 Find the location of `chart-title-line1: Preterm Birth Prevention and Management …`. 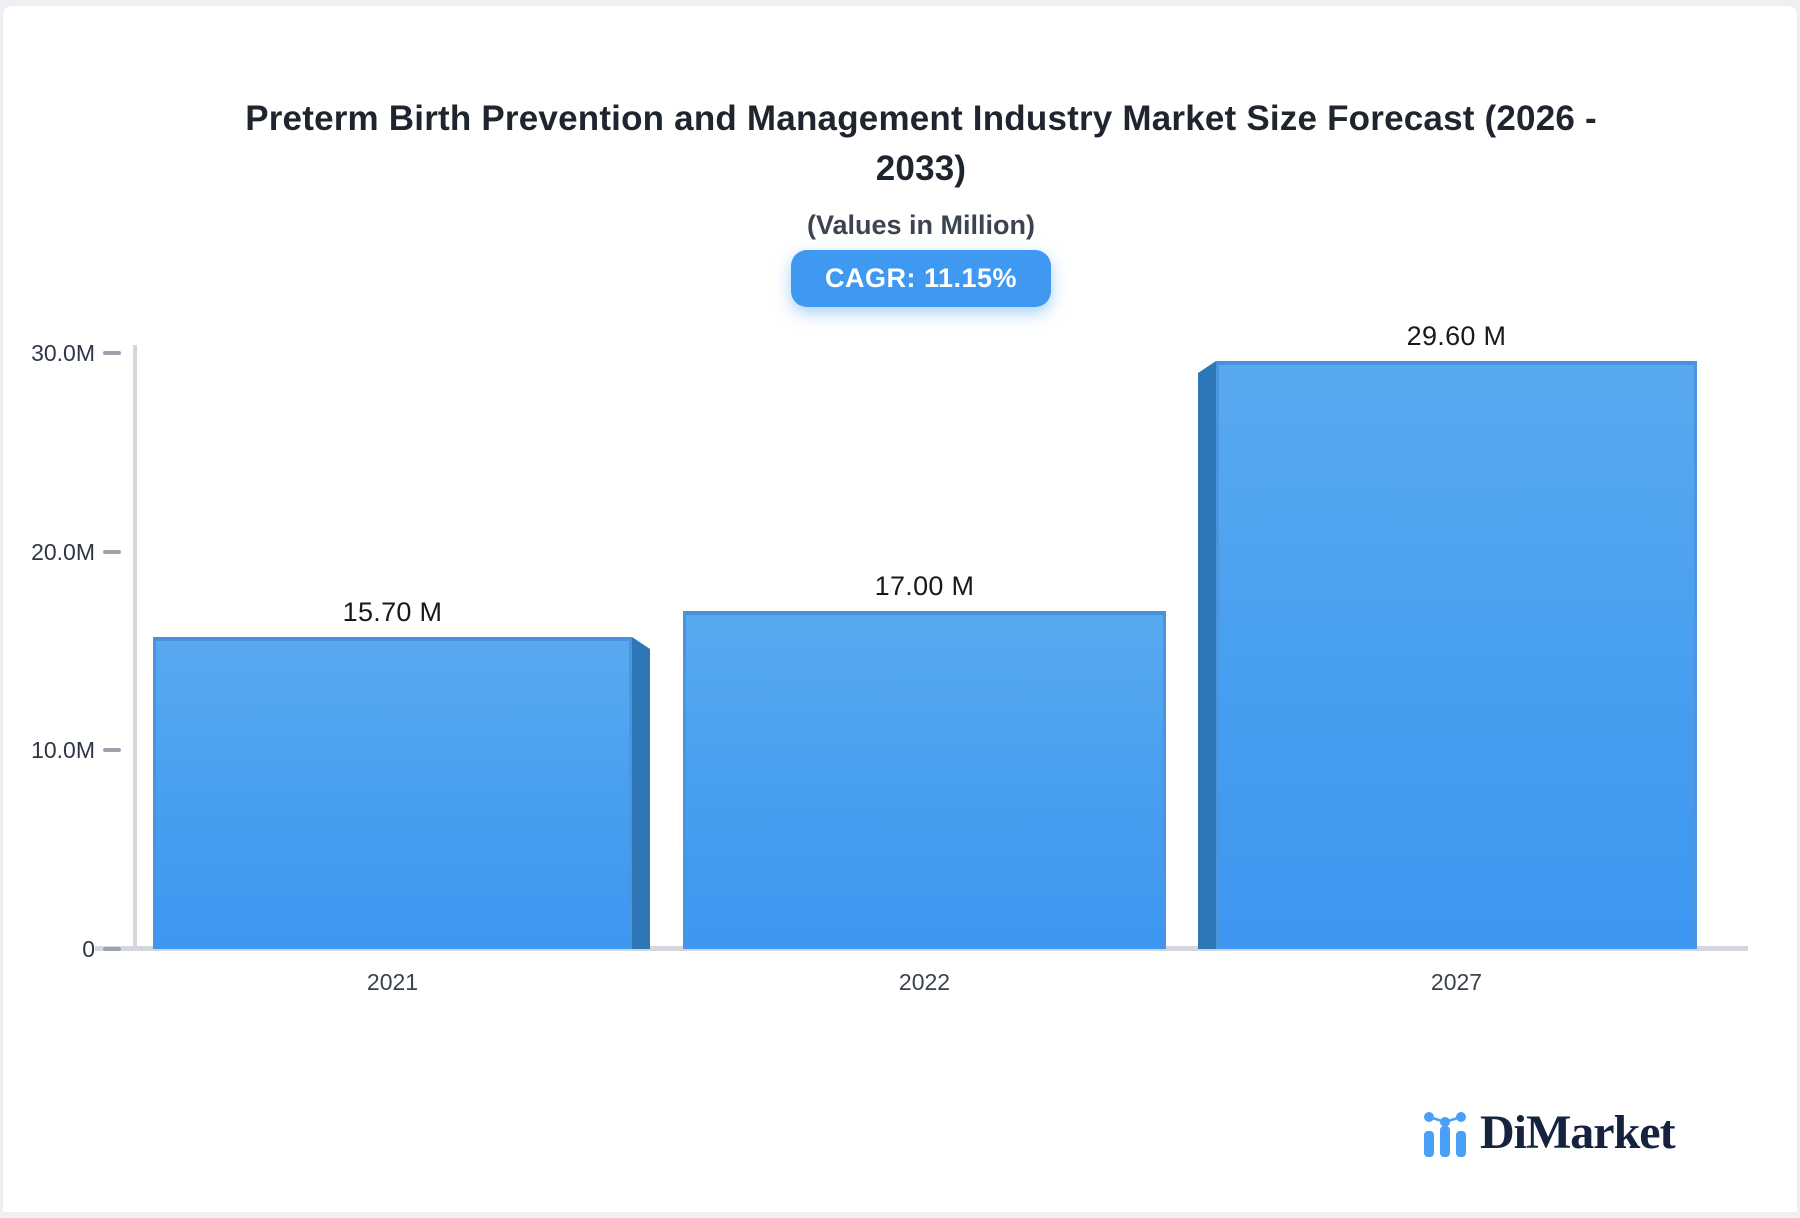

chart-title-line1: Preterm Birth Prevention and Management … is located at coordinates (921, 118).